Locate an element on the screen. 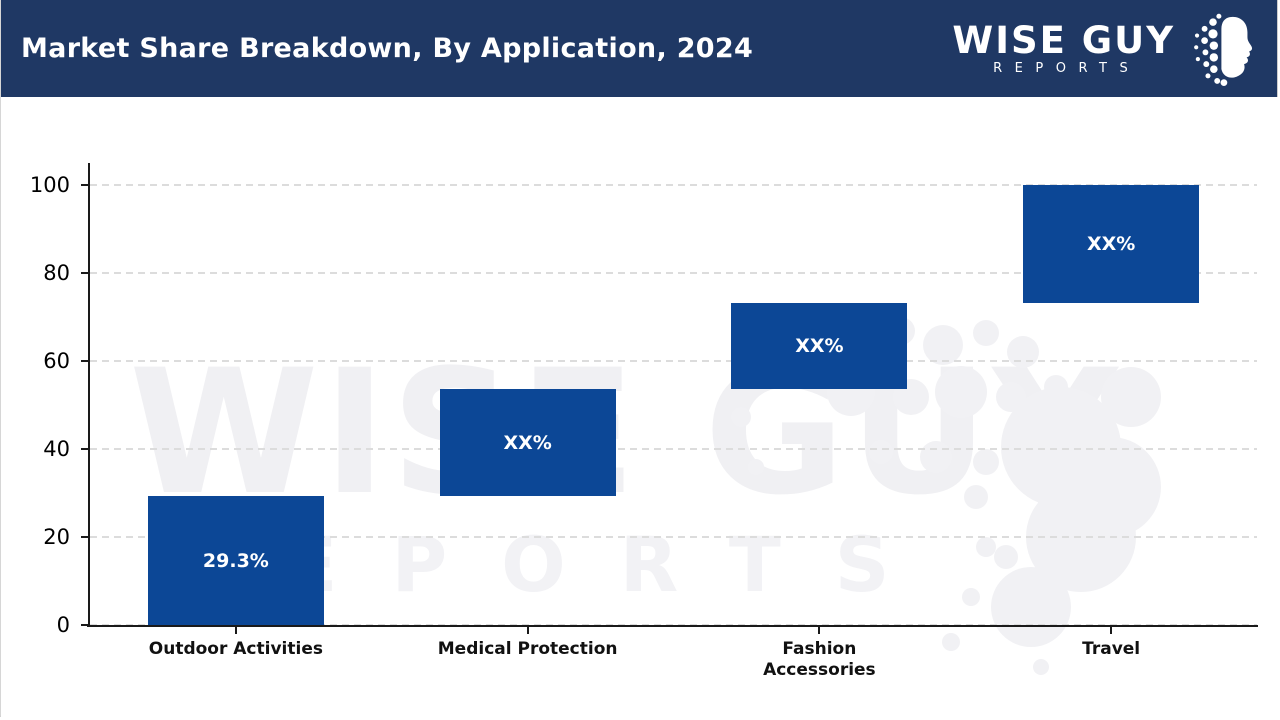 This screenshot has height=720, width=1280. bar-value-label: 29.3% is located at coordinates (235, 560).